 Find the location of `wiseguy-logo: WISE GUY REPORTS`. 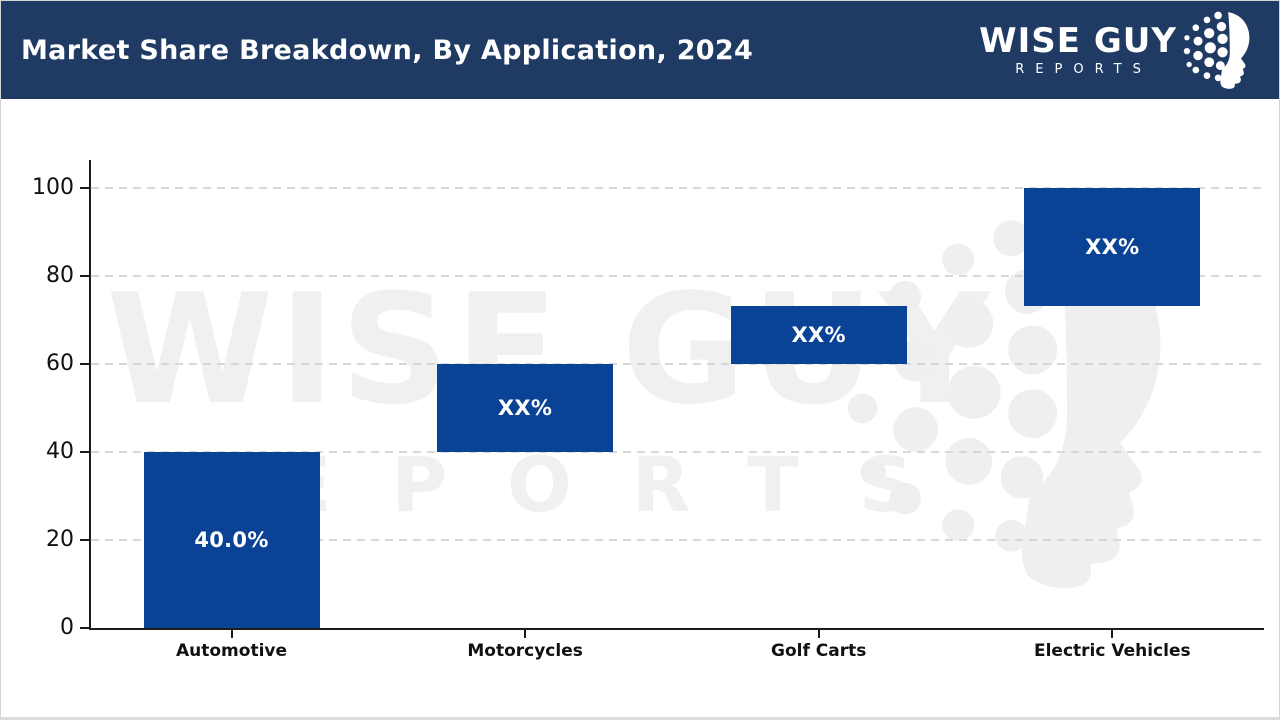

wiseguy-logo: WISE GUY REPORTS is located at coordinates (1116, 50).